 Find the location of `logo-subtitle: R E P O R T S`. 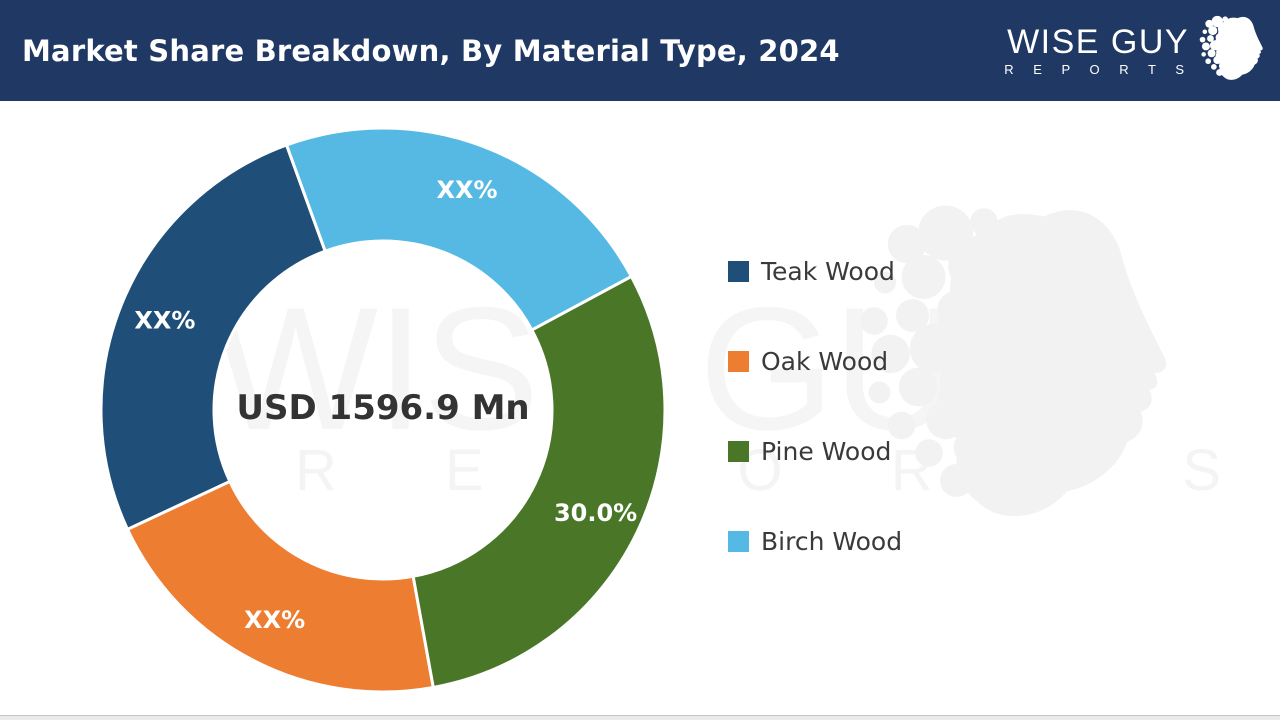

logo-subtitle: R E P O R T S is located at coordinates (1098, 70).